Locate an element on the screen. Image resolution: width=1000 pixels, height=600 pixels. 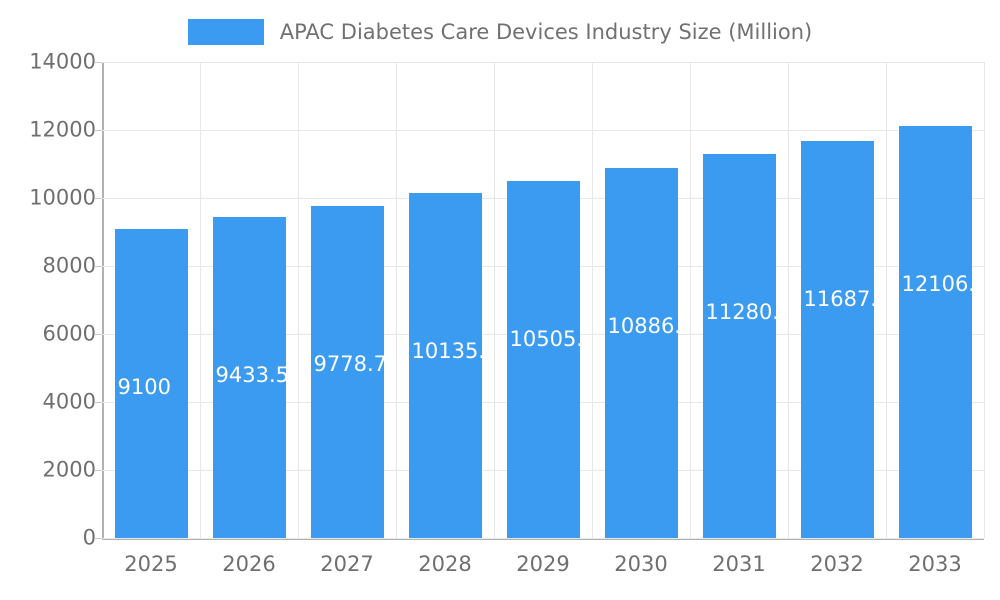
x-axis-tick-label-2029: 2029 is located at coordinates (543, 564).